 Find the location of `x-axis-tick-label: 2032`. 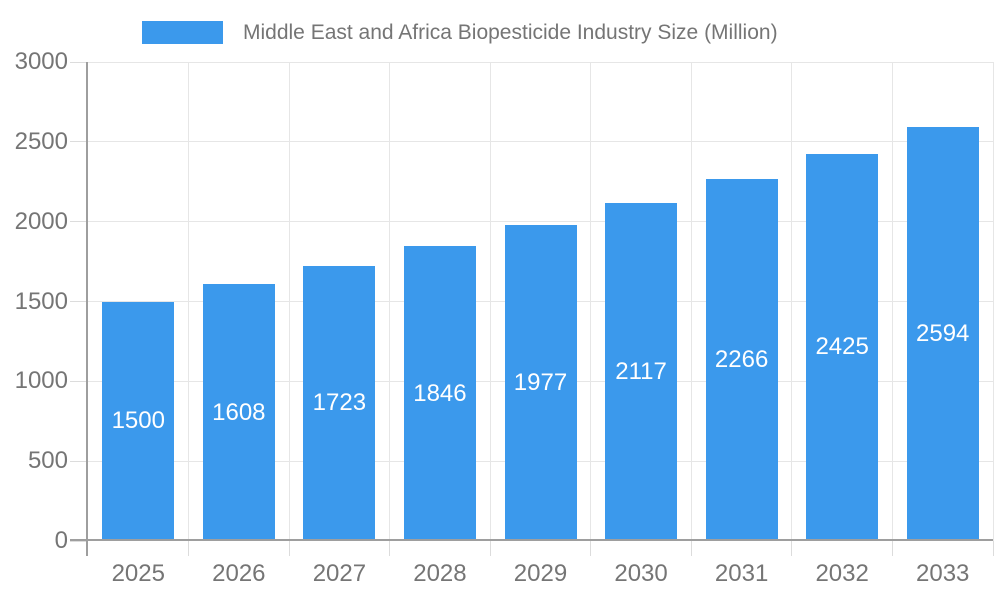

x-axis-tick-label: 2032 is located at coordinates (842, 573).